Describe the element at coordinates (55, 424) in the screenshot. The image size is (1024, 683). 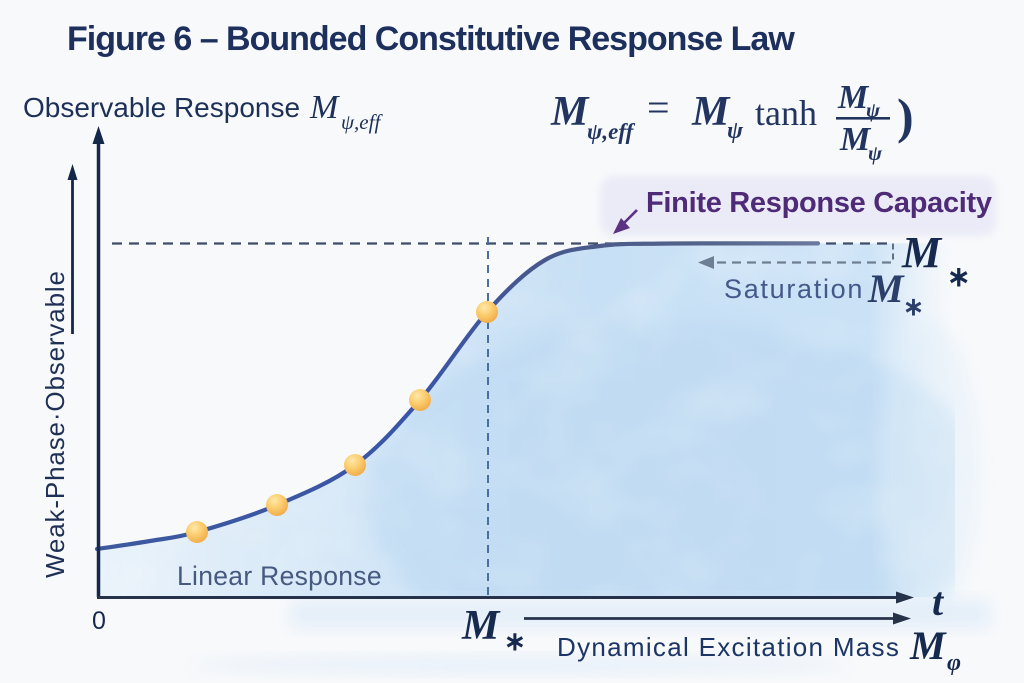
I see `svg-text: Weak-Phase·Observable` at that location.